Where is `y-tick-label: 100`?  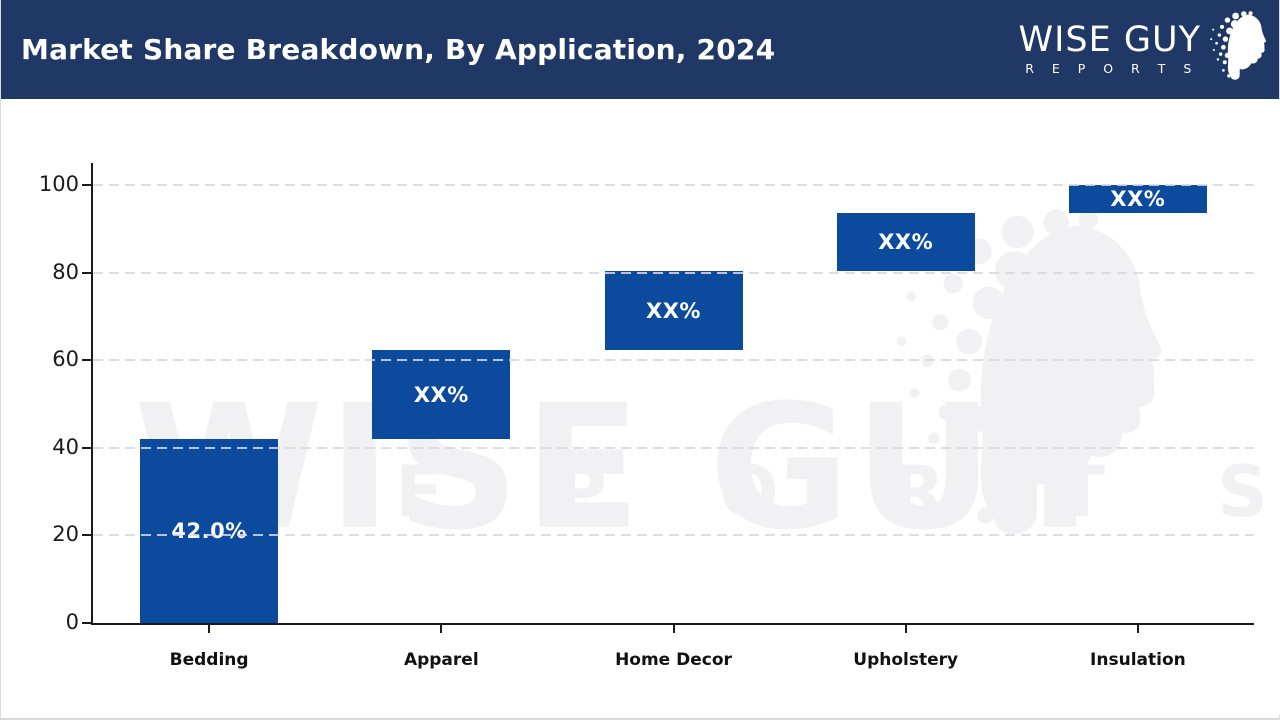 y-tick-label: 100 is located at coordinates (58, 183).